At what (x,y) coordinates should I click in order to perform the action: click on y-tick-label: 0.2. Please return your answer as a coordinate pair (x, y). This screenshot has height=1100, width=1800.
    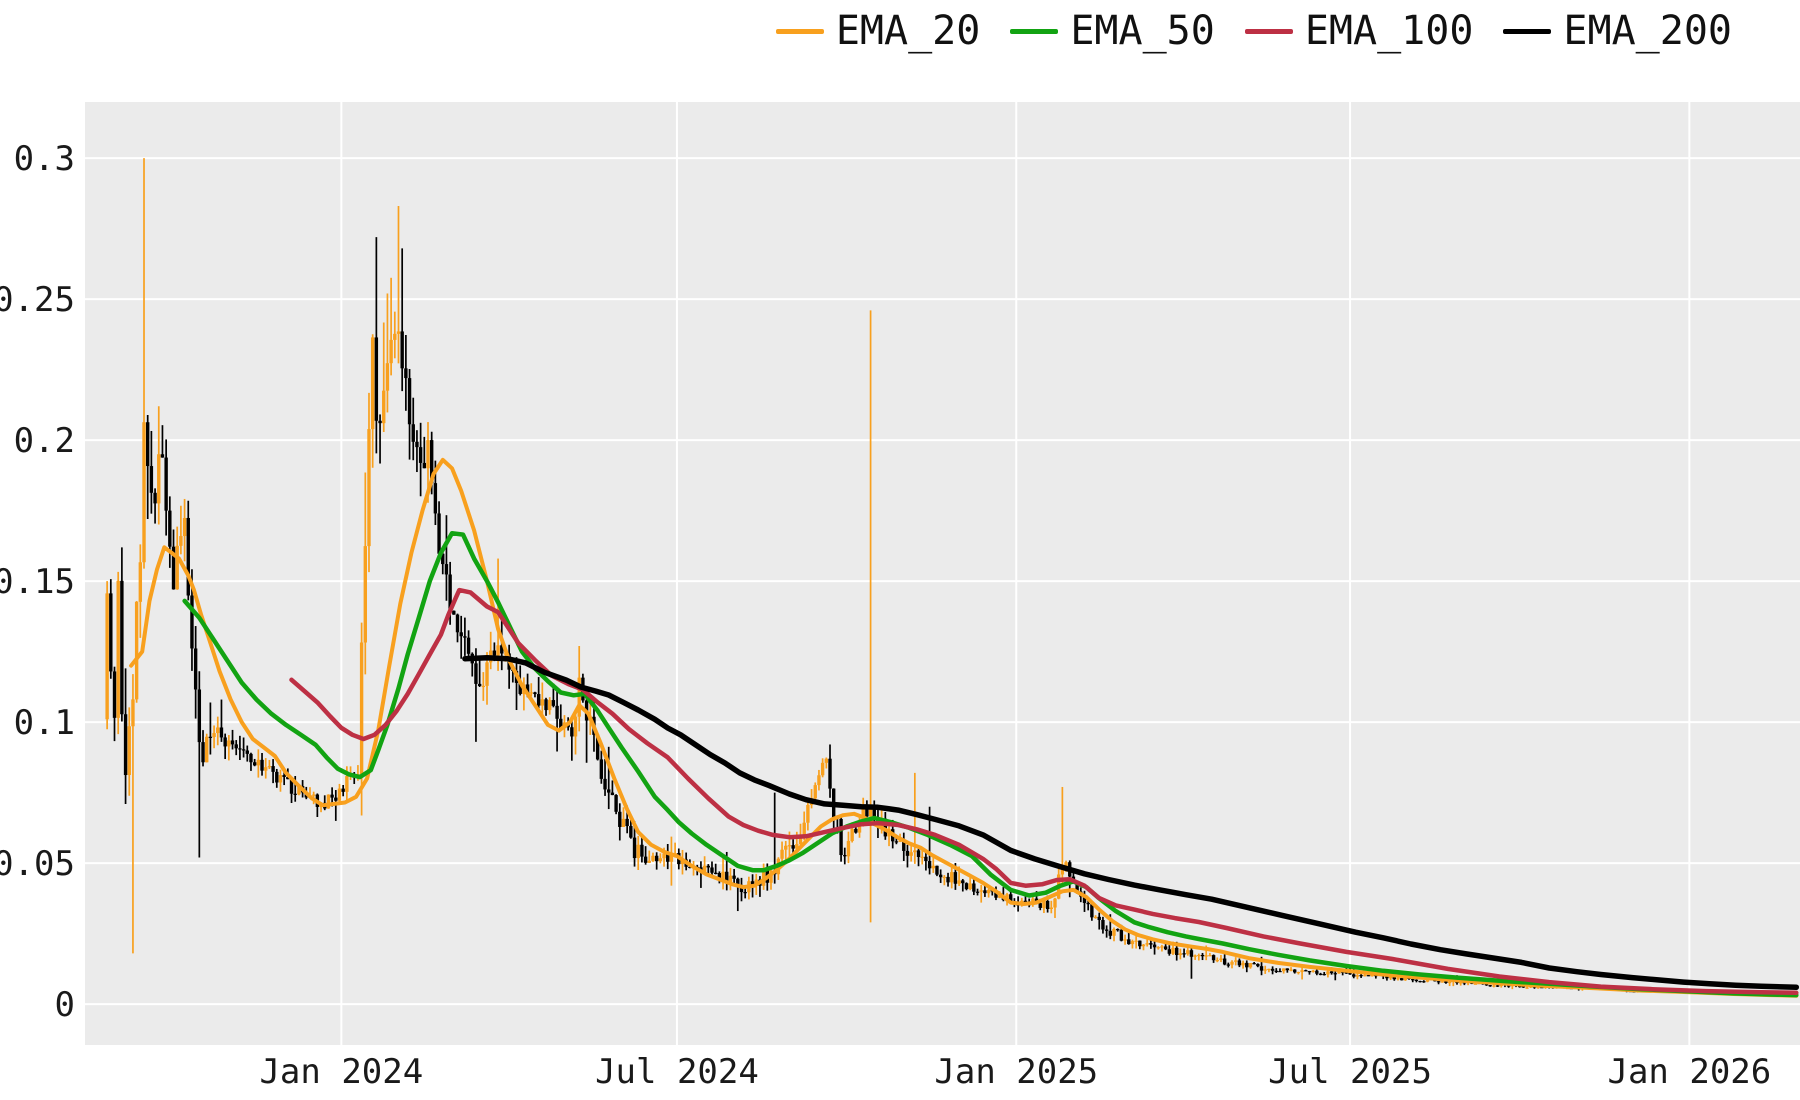
    Looking at the image, I should click on (44, 441).